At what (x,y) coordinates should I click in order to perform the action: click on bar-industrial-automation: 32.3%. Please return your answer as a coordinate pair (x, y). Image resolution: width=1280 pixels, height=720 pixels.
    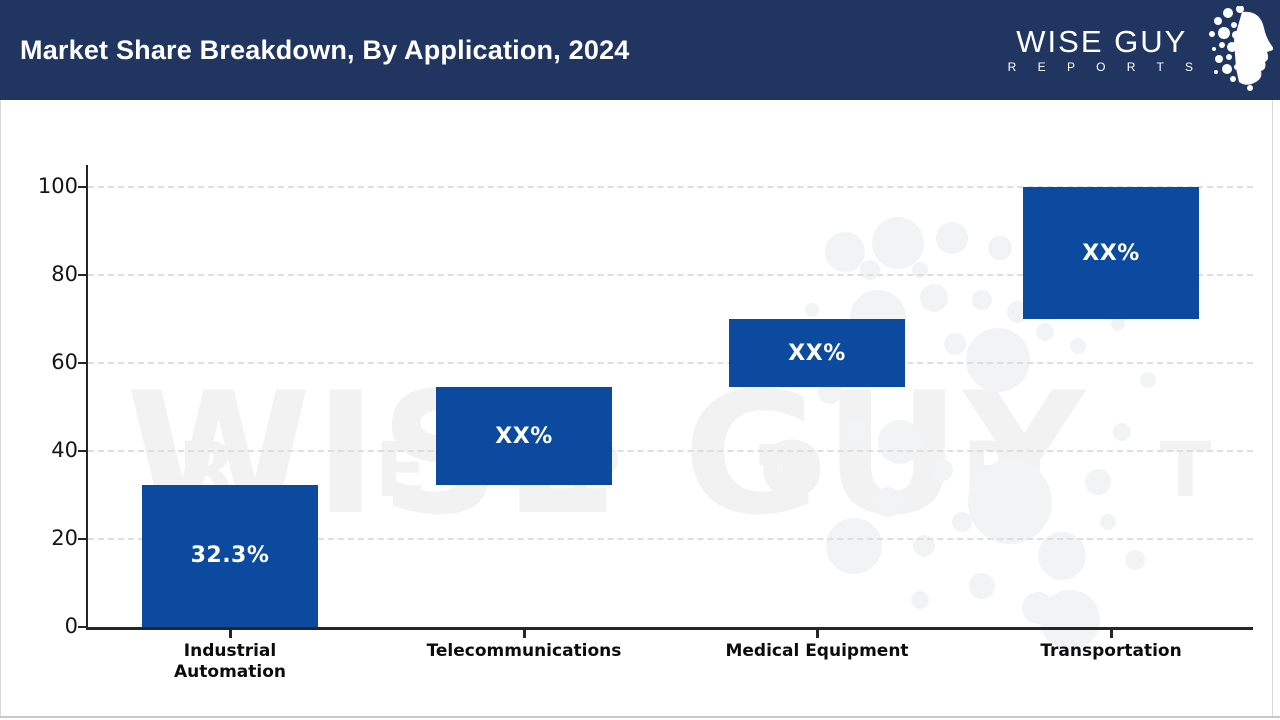
    Looking at the image, I should click on (230, 555).